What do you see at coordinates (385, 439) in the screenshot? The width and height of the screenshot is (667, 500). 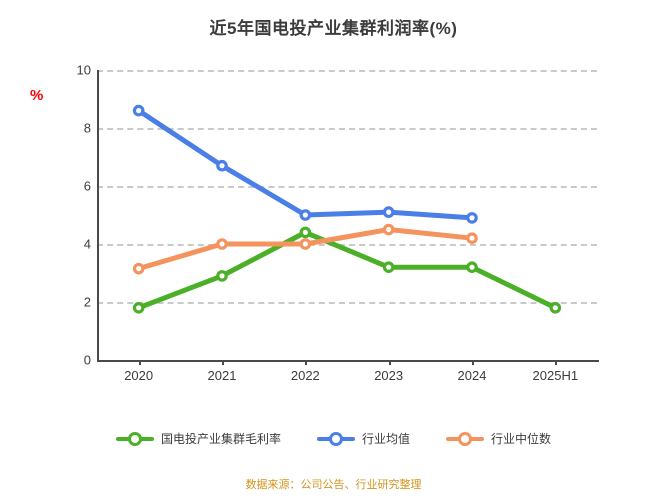 I see `legend-item-label: 行业均值` at bounding box center [385, 439].